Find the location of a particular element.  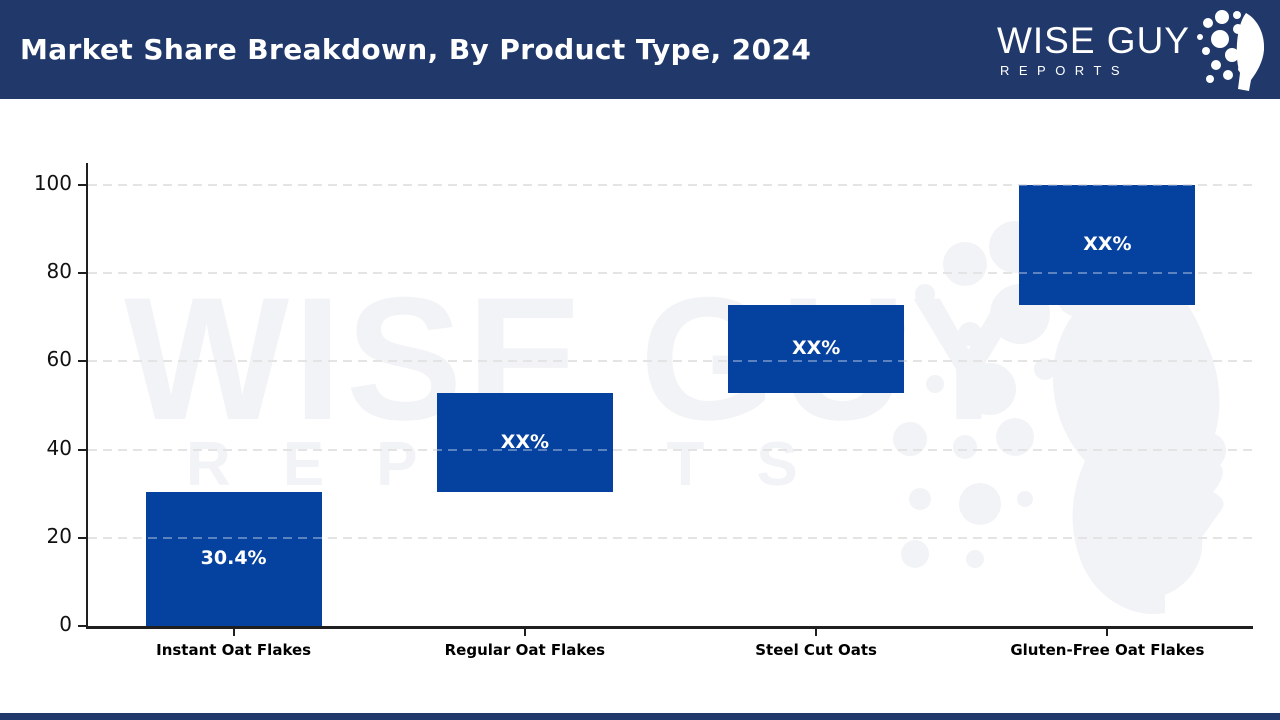

bar-2: XX% is located at coordinates (524, 442).